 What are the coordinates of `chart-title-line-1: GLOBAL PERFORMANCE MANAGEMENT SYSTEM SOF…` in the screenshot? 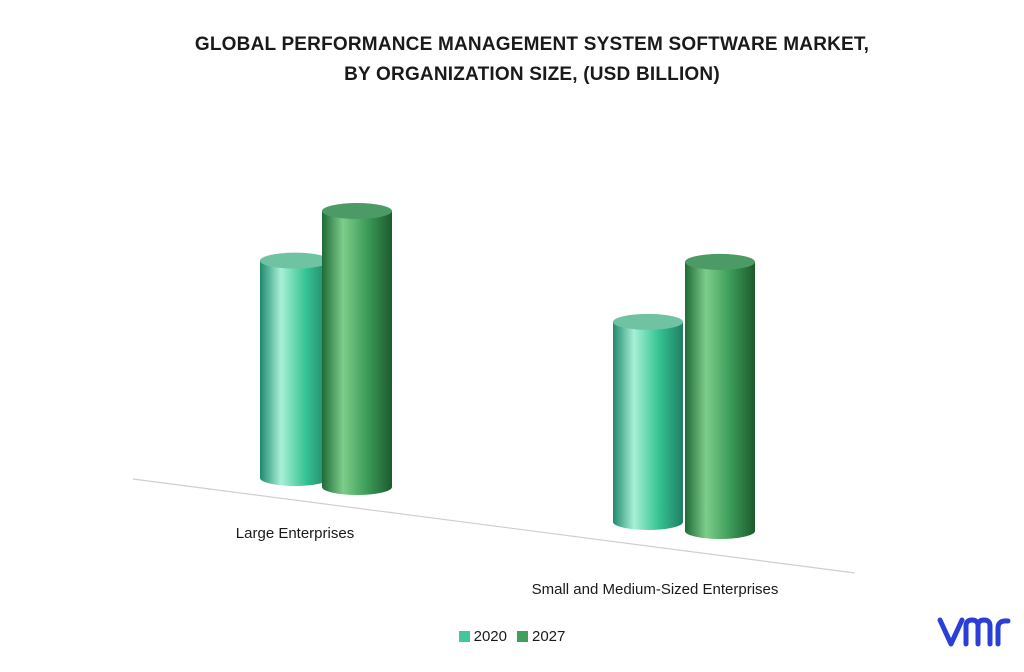 It's located at (532, 44).